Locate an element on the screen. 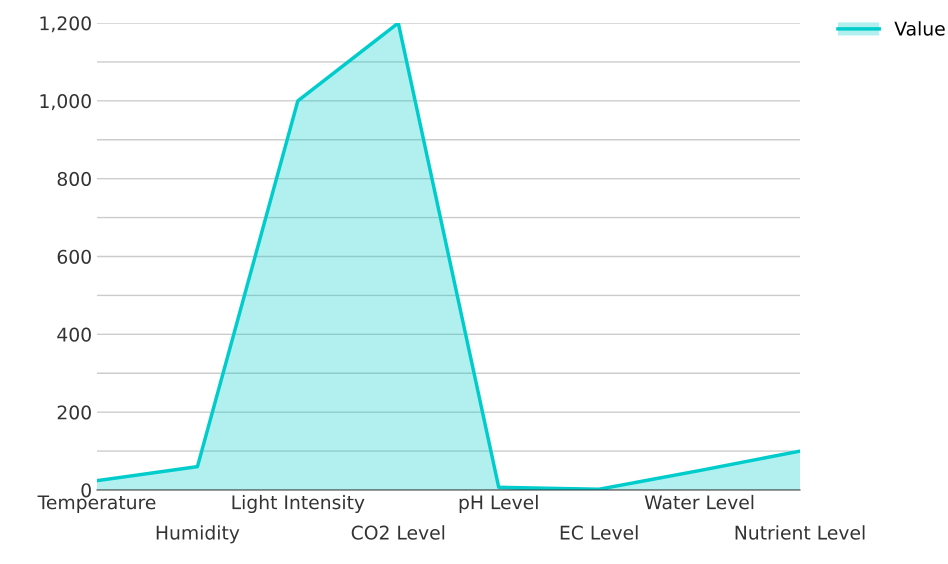  x-tick-label: Water Level is located at coordinates (699, 502).